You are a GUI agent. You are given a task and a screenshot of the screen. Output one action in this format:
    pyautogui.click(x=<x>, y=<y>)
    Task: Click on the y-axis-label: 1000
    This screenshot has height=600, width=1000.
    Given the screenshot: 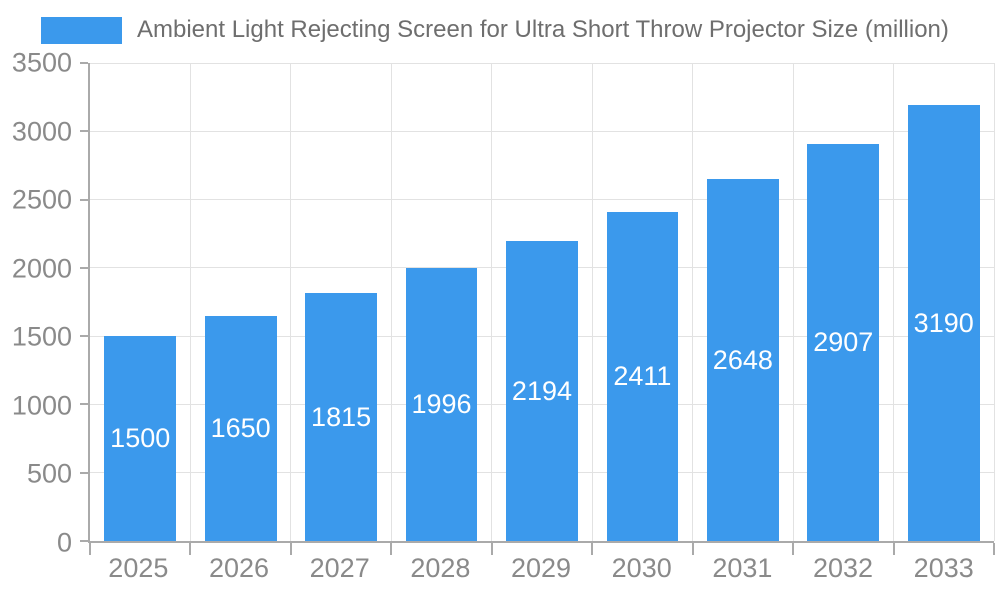 What is the action you would take?
    pyautogui.click(x=41, y=405)
    